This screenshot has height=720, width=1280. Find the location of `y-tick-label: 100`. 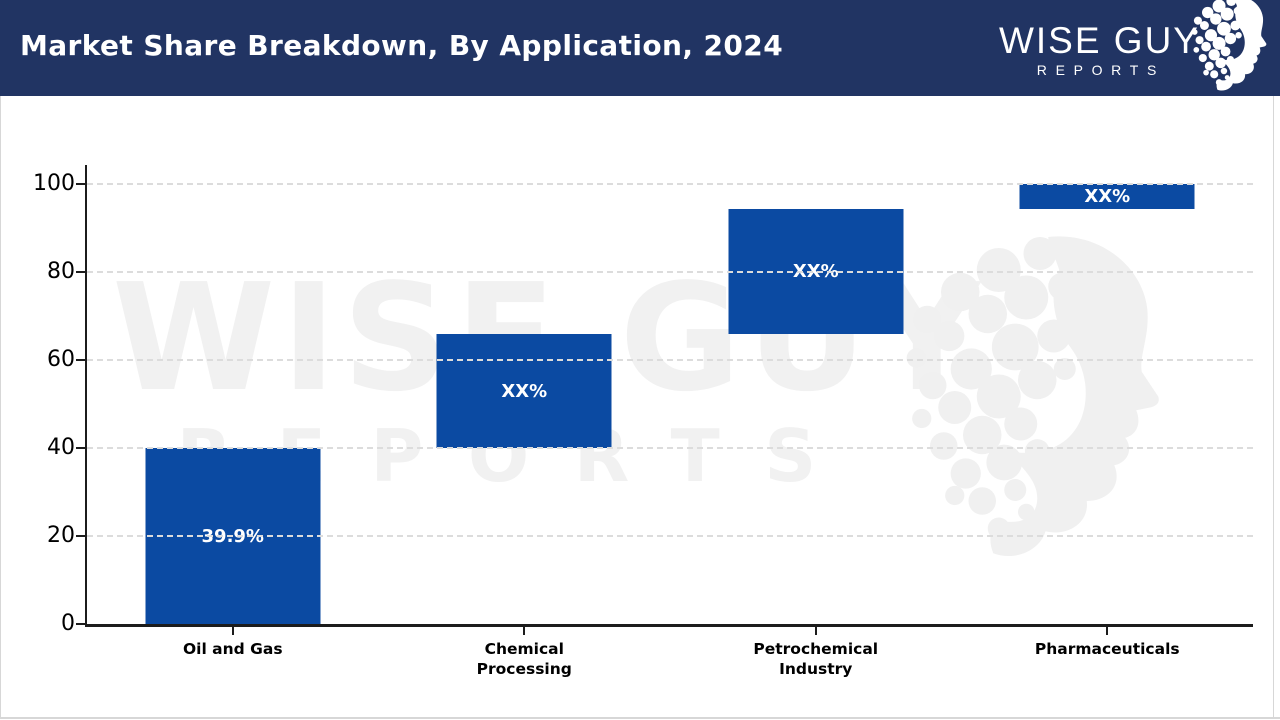

y-tick-label: 100 is located at coordinates (54, 183).